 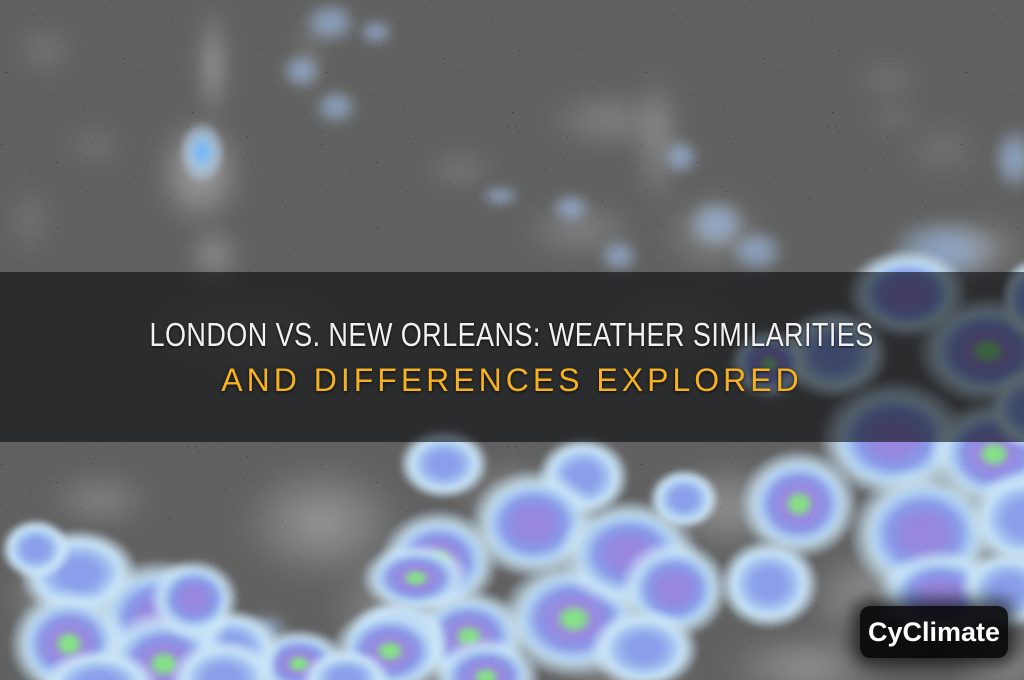 What do you see at coordinates (512, 380) in the screenshot?
I see `title-line-accent: AND DIFFERENCES EXPLORED` at bounding box center [512, 380].